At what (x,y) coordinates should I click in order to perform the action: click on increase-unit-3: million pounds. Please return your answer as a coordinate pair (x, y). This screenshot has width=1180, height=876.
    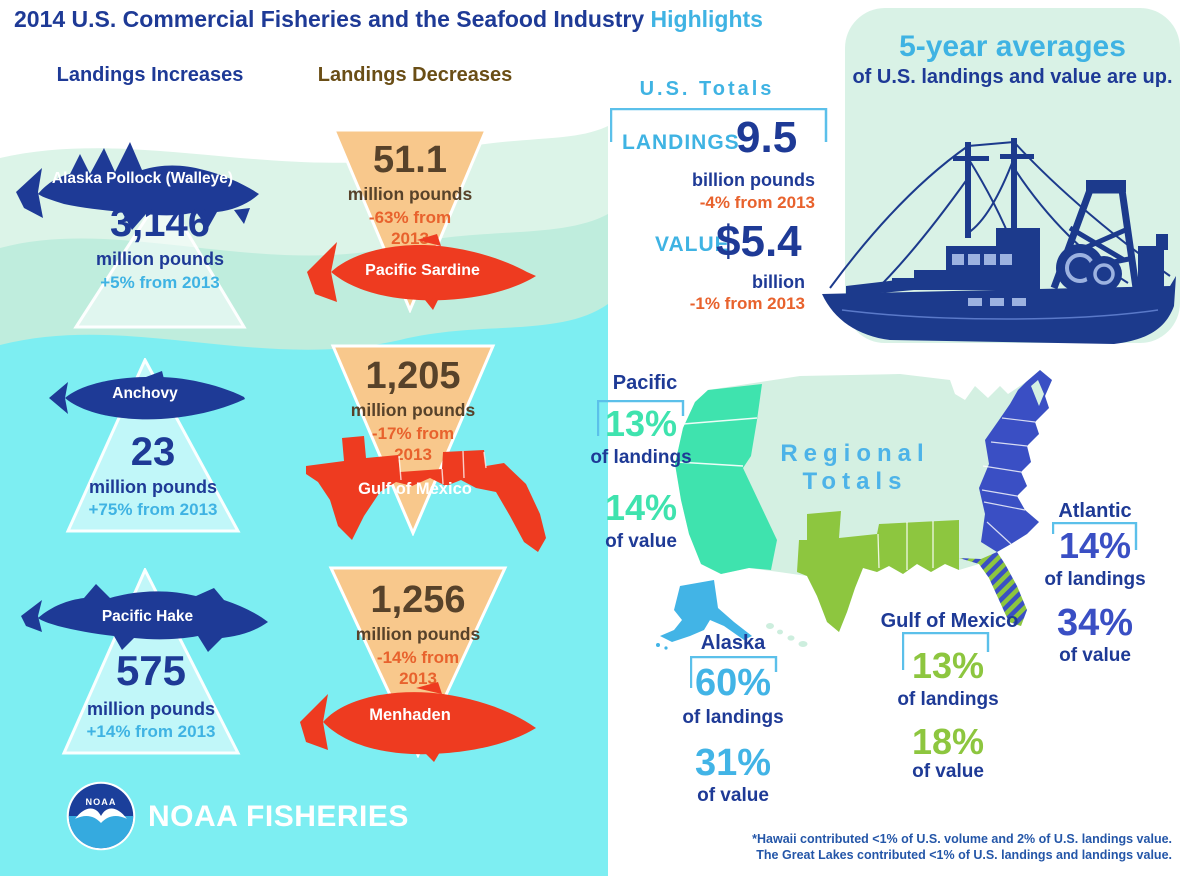
    Looking at the image, I should click on (151, 709).